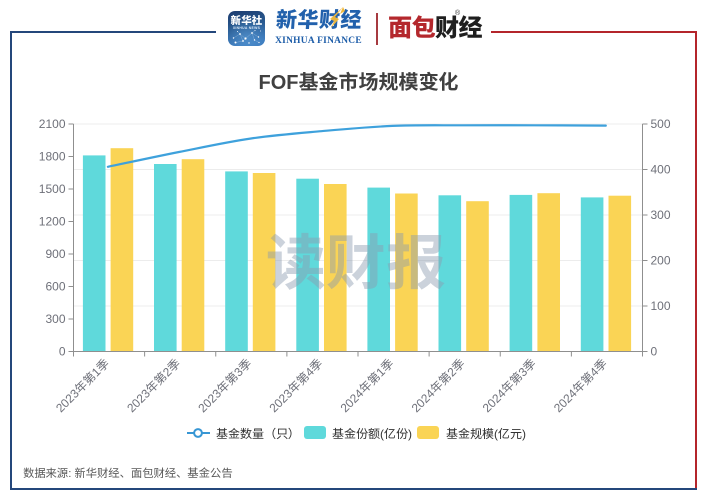 This screenshot has width=707, height=500. I want to click on svg-text: 1800, so click(52, 157).